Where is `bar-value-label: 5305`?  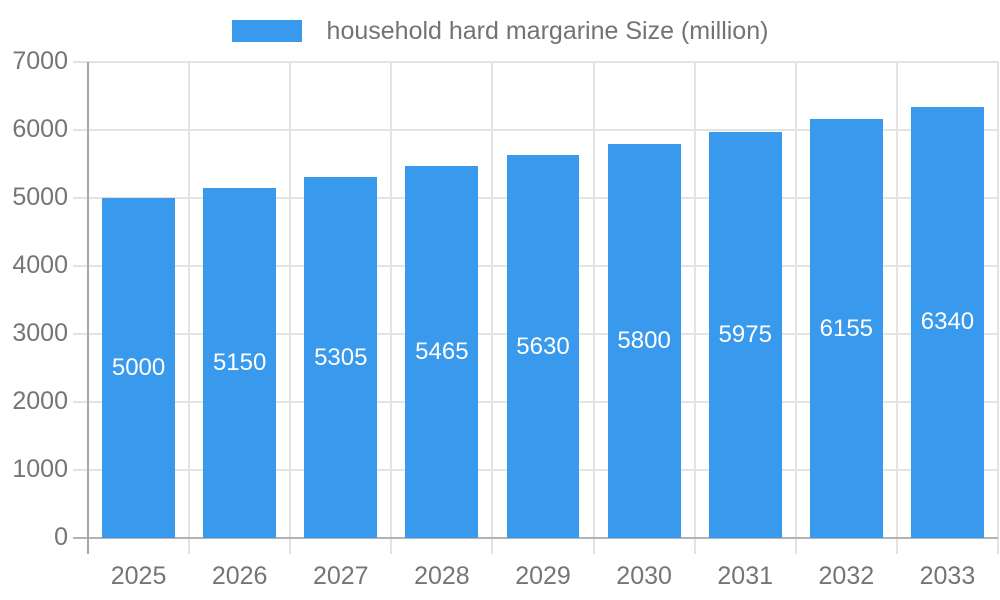
bar-value-label: 5305 is located at coordinates (341, 357).